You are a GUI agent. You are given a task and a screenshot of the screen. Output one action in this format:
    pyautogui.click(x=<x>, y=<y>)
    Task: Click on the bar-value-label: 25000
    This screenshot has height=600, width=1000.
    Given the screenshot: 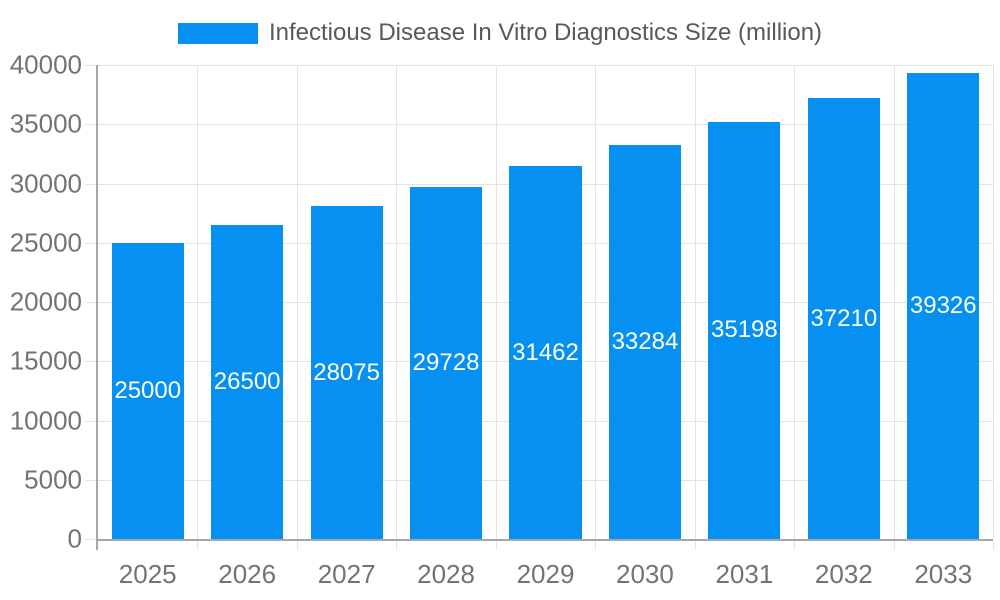 What is the action you would take?
    pyautogui.click(x=148, y=390)
    